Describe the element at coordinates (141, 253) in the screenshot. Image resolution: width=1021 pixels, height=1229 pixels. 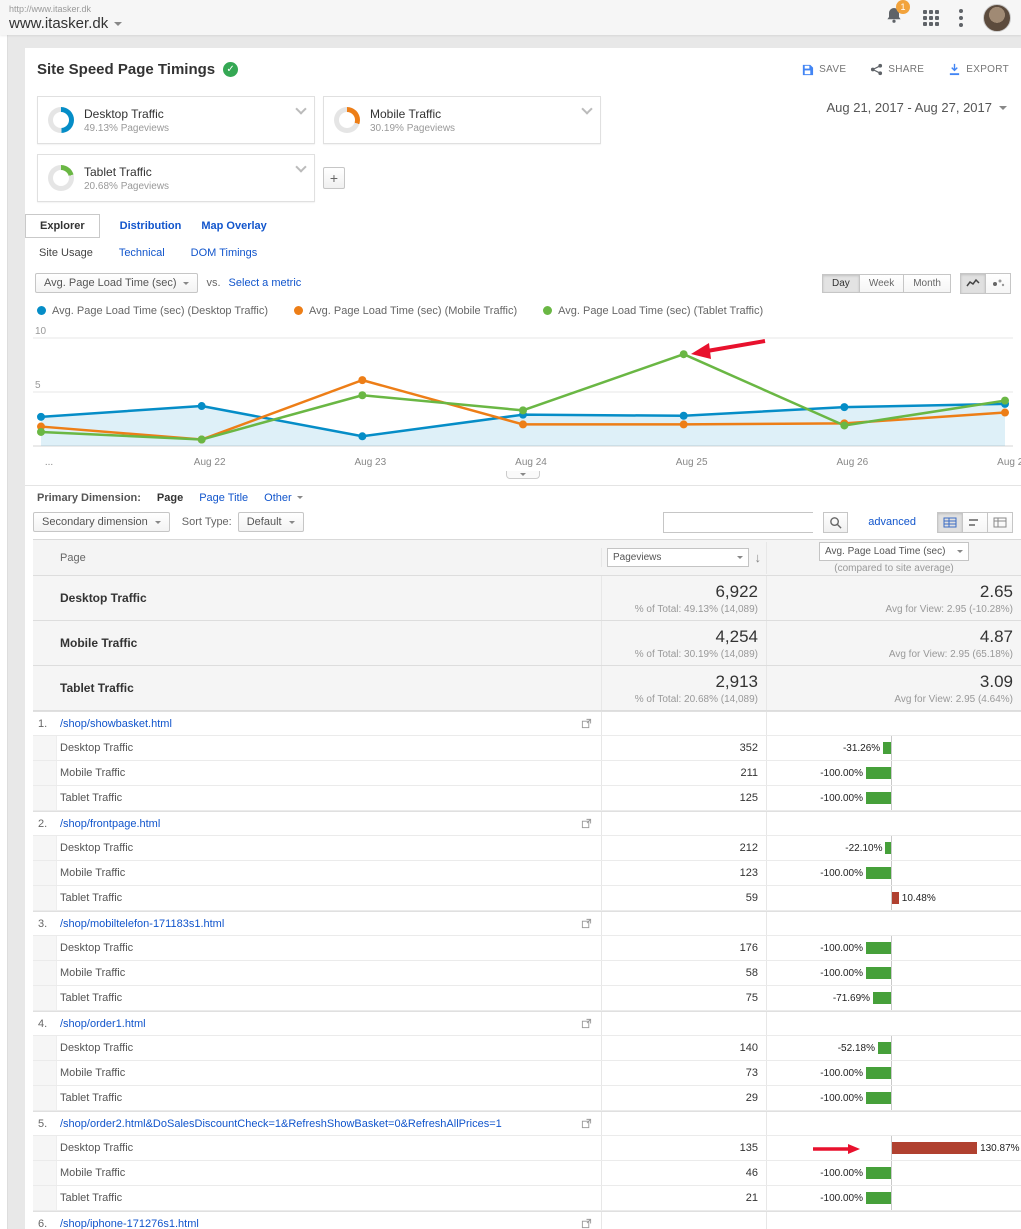
I see `subtab-technical: Technical` at that location.